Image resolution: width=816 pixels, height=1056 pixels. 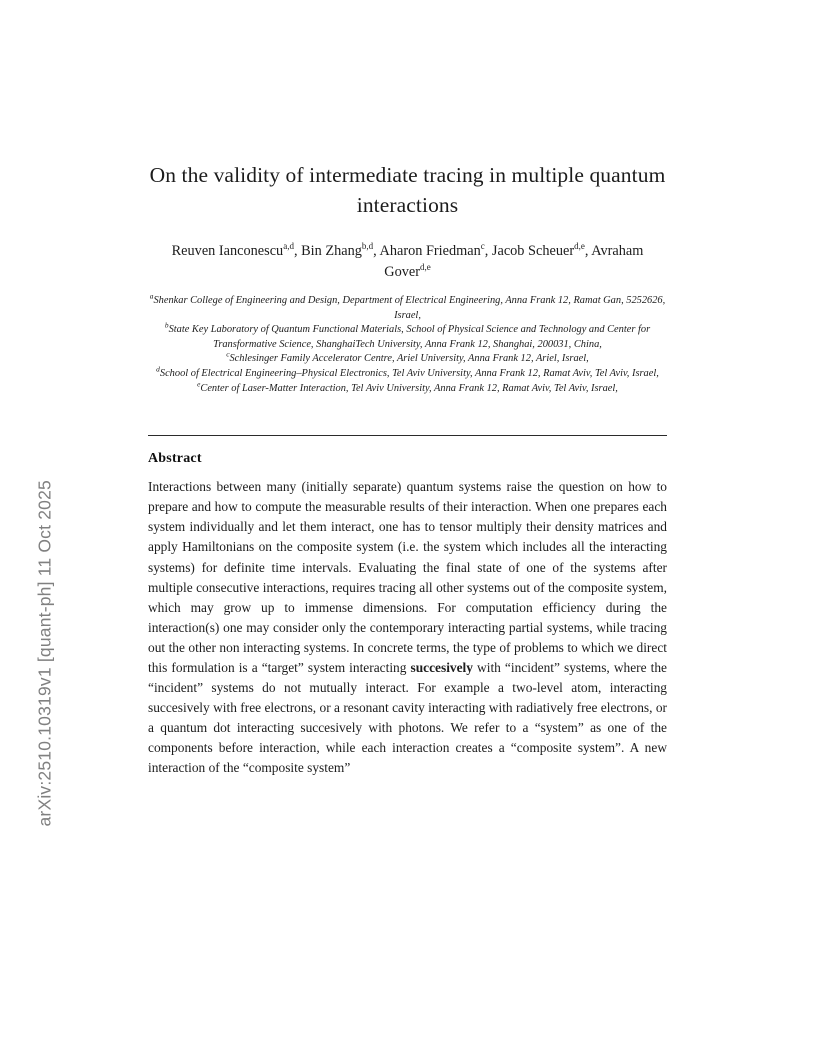 I want to click on abstract-divider, so click(x=407, y=436).